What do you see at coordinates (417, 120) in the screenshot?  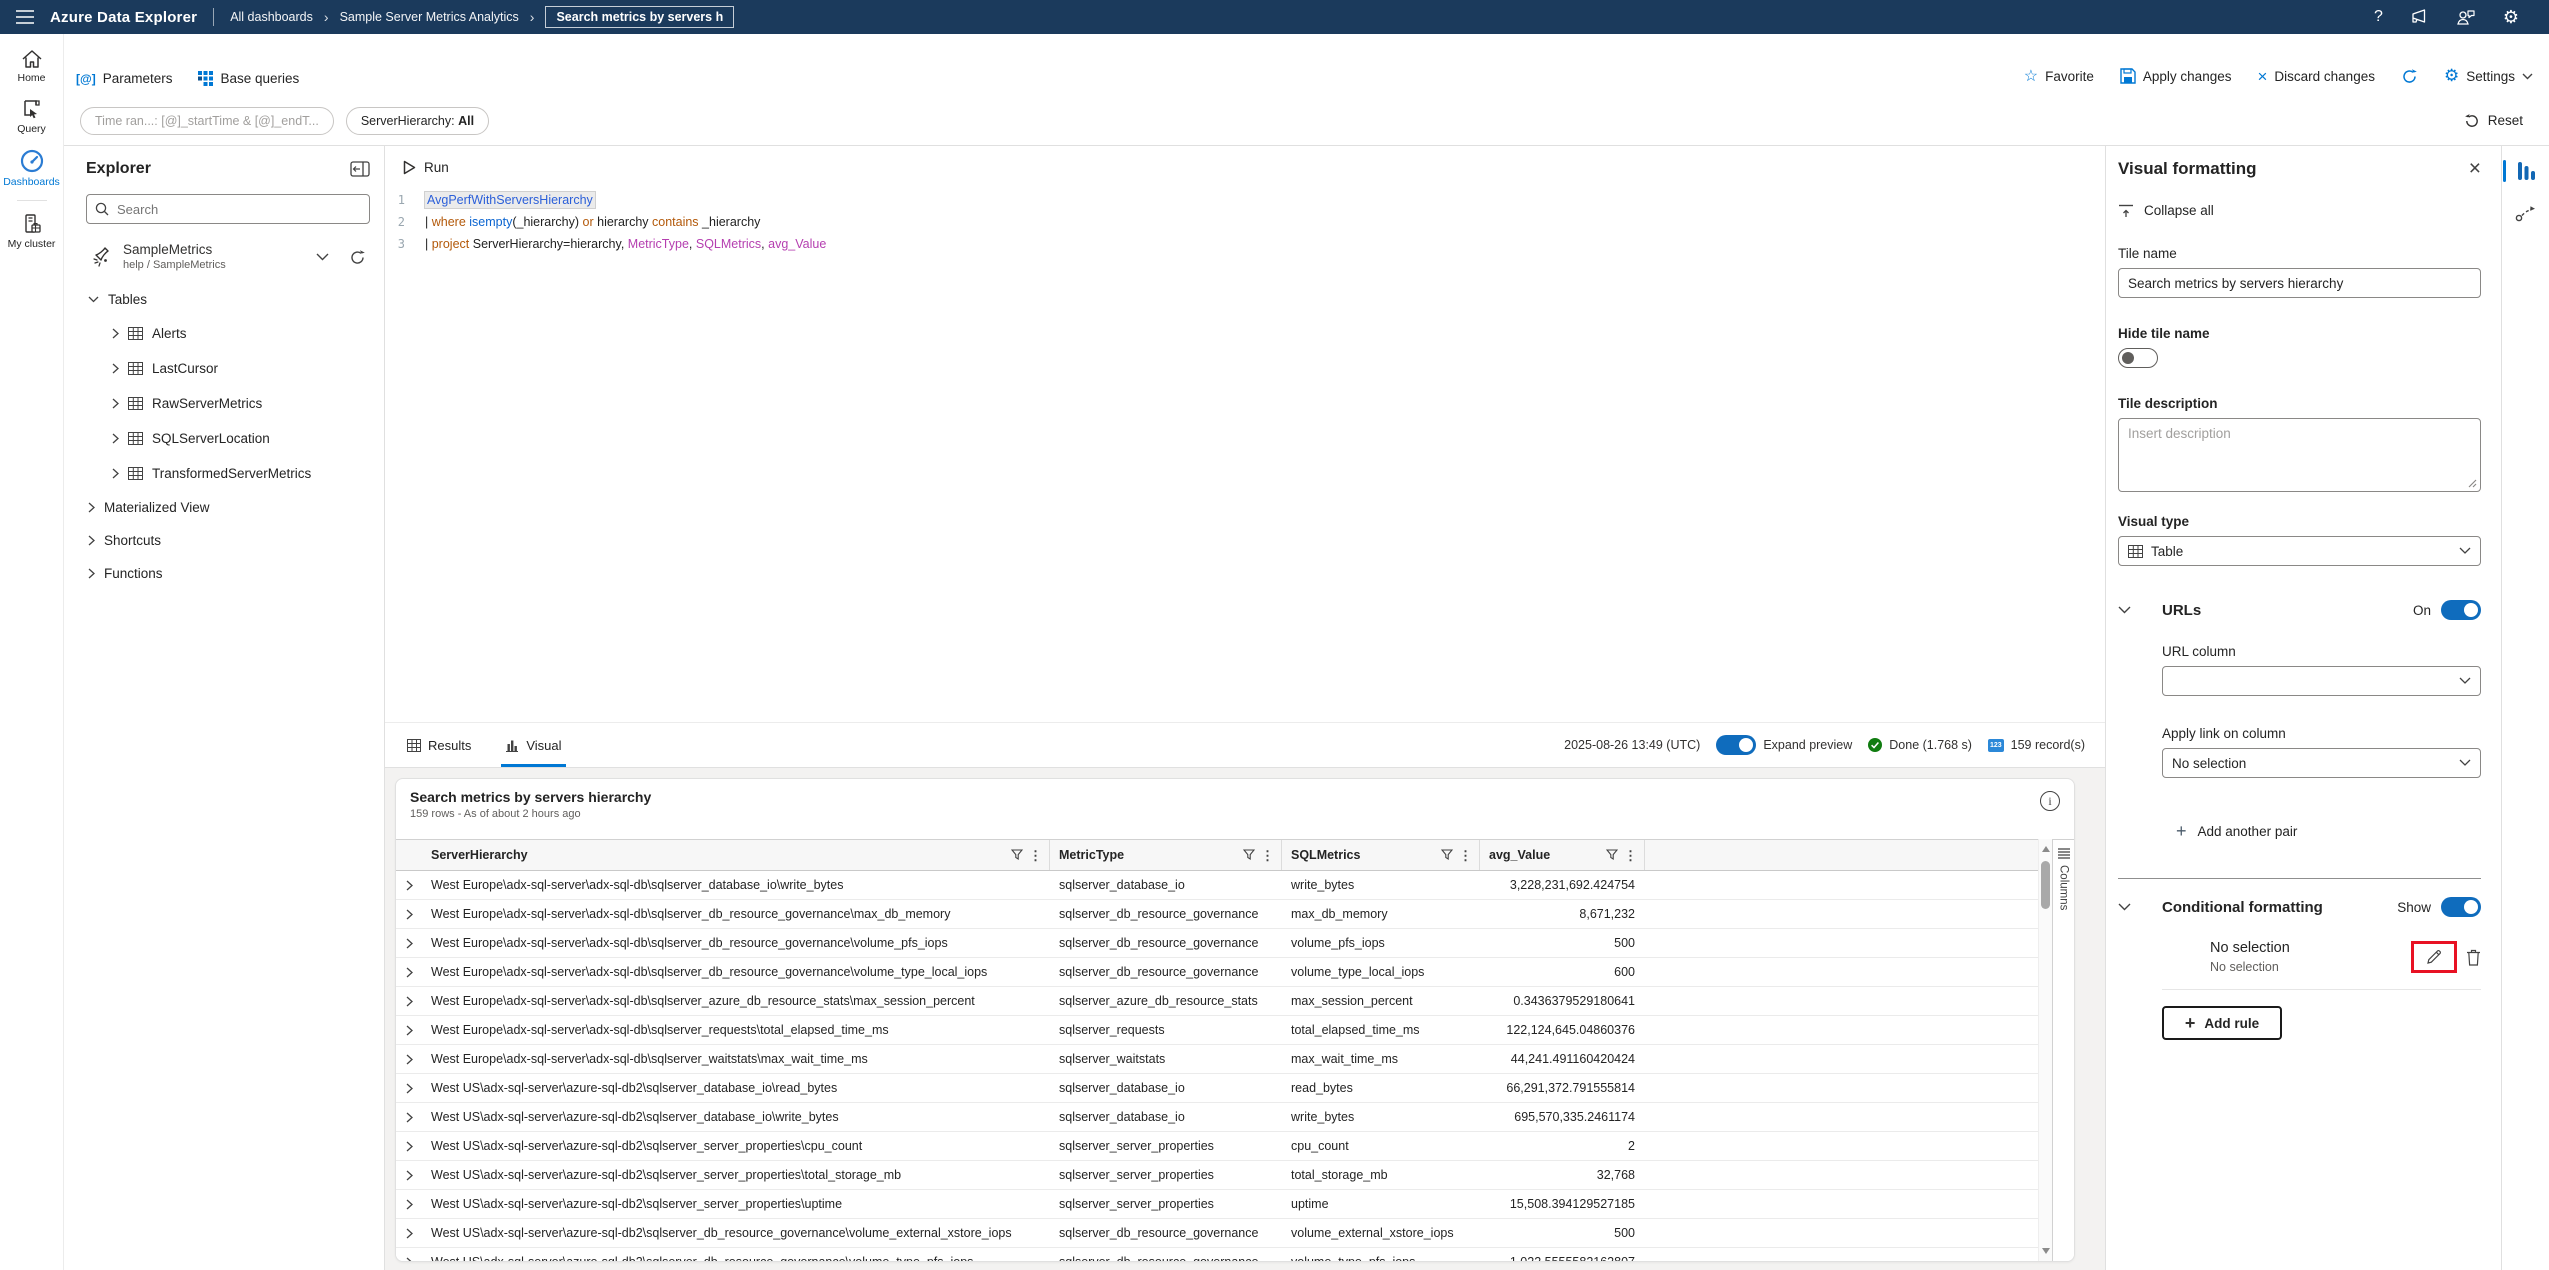 I see `server-hierarchy-filter-pill: ServerHierarchy: All` at bounding box center [417, 120].